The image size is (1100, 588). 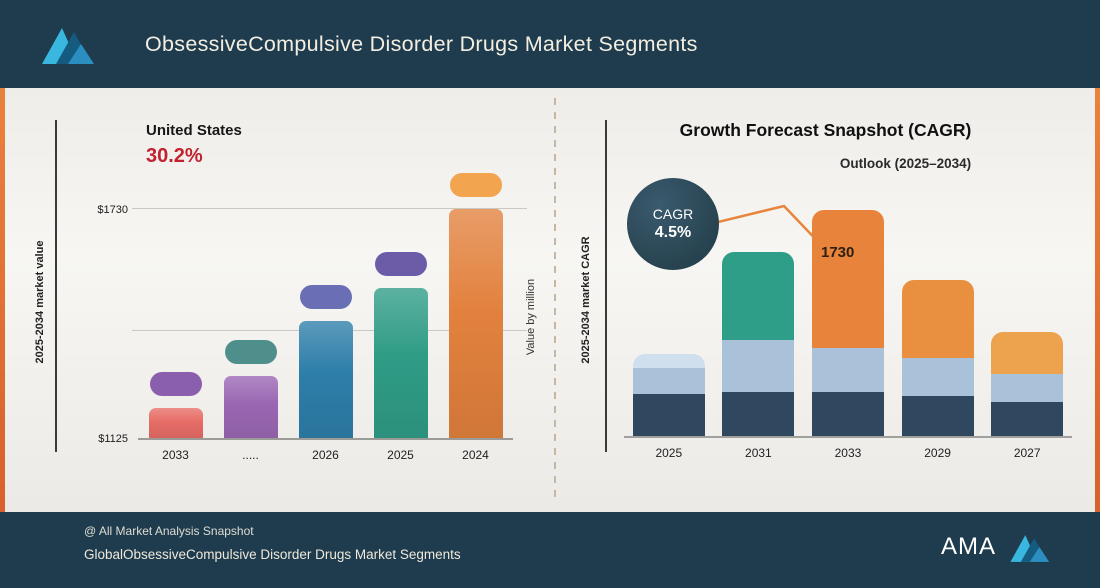 What do you see at coordinates (68, 46) in the screenshot?
I see `ama-logo` at bounding box center [68, 46].